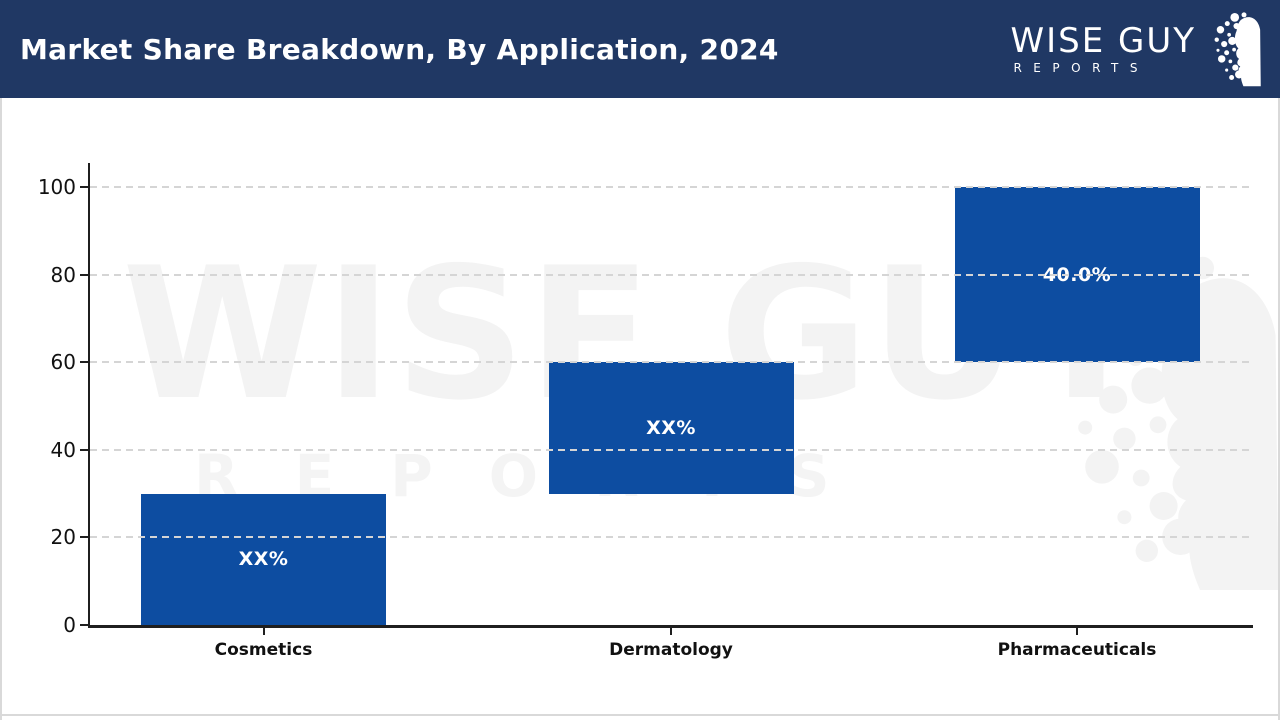 This screenshot has width=1280, height=720. What do you see at coordinates (670, 626) in the screenshot?
I see `x-axis-line` at bounding box center [670, 626].